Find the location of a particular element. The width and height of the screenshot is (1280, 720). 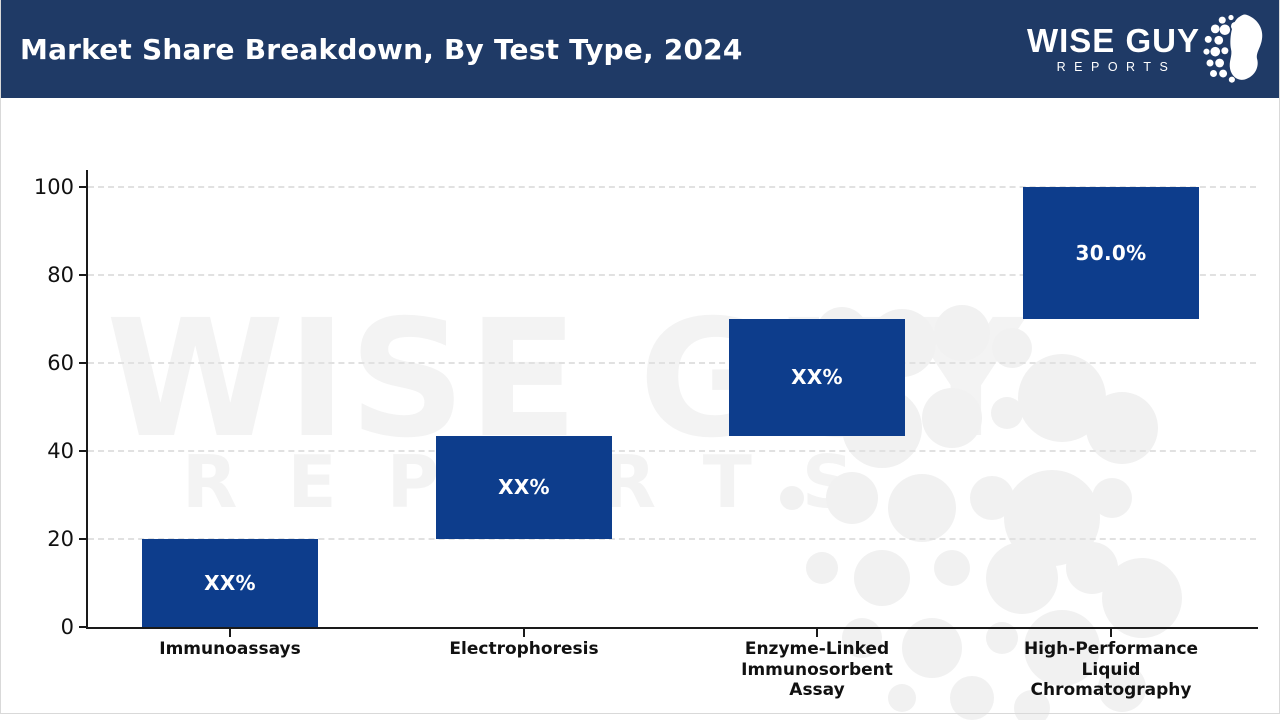

y-axis-tick-label: 80 is located at coordinates (60, 275).